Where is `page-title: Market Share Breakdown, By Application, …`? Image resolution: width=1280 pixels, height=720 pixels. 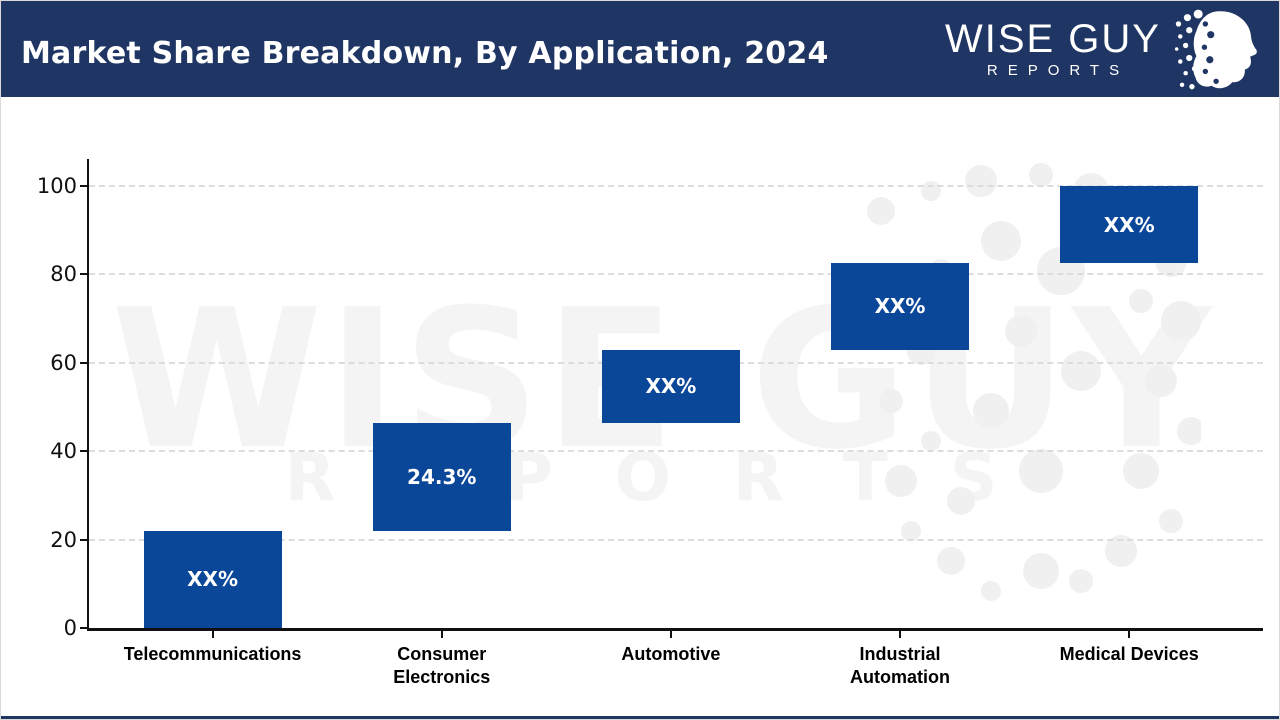 page-title: Market Share Breakdown, By Application, … is located at coordinates (425, 53).